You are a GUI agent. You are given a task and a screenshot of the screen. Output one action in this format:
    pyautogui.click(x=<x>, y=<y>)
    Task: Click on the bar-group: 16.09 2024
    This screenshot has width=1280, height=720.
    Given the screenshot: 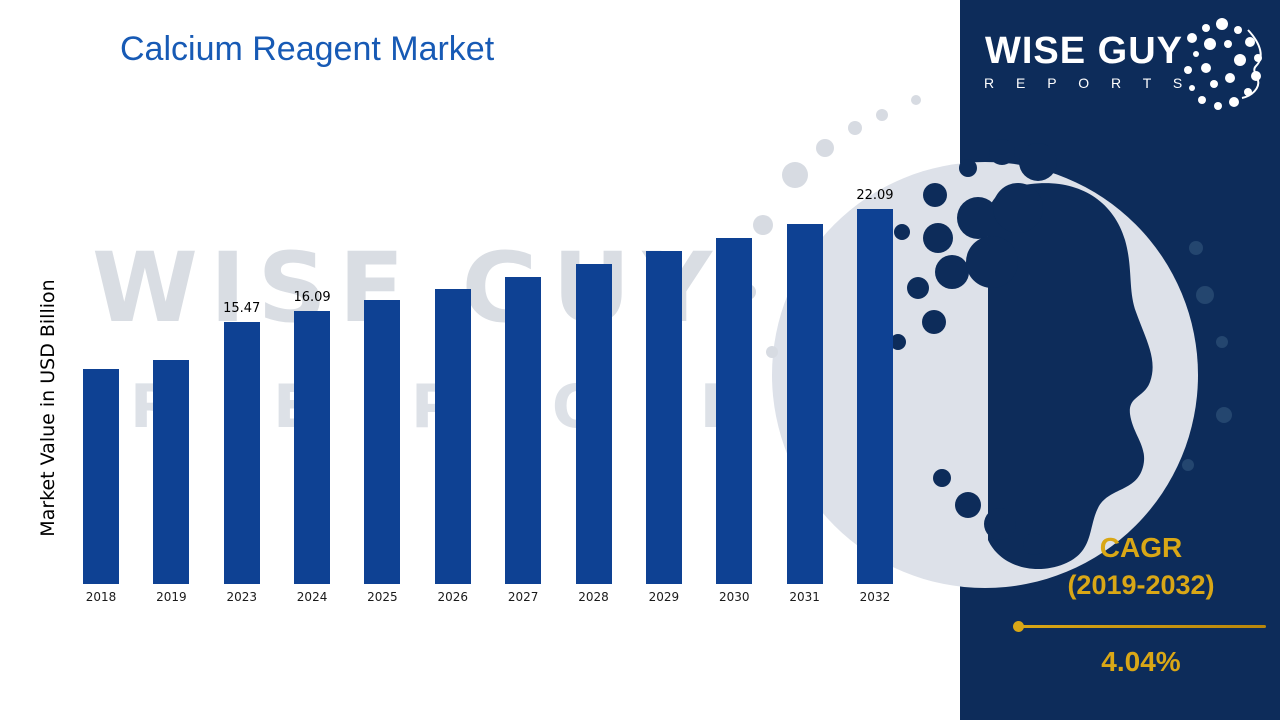 What is the action you would take?
    pyautogui.click(x=312, y=385)
    